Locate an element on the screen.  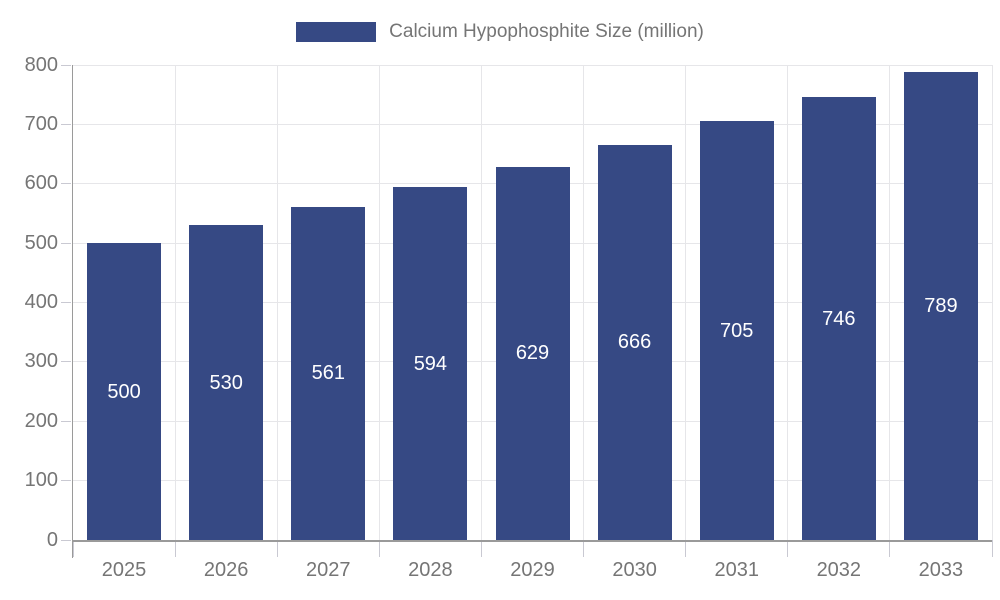
y-axis-tick-label: 500 is located at coordinates (41, 242).